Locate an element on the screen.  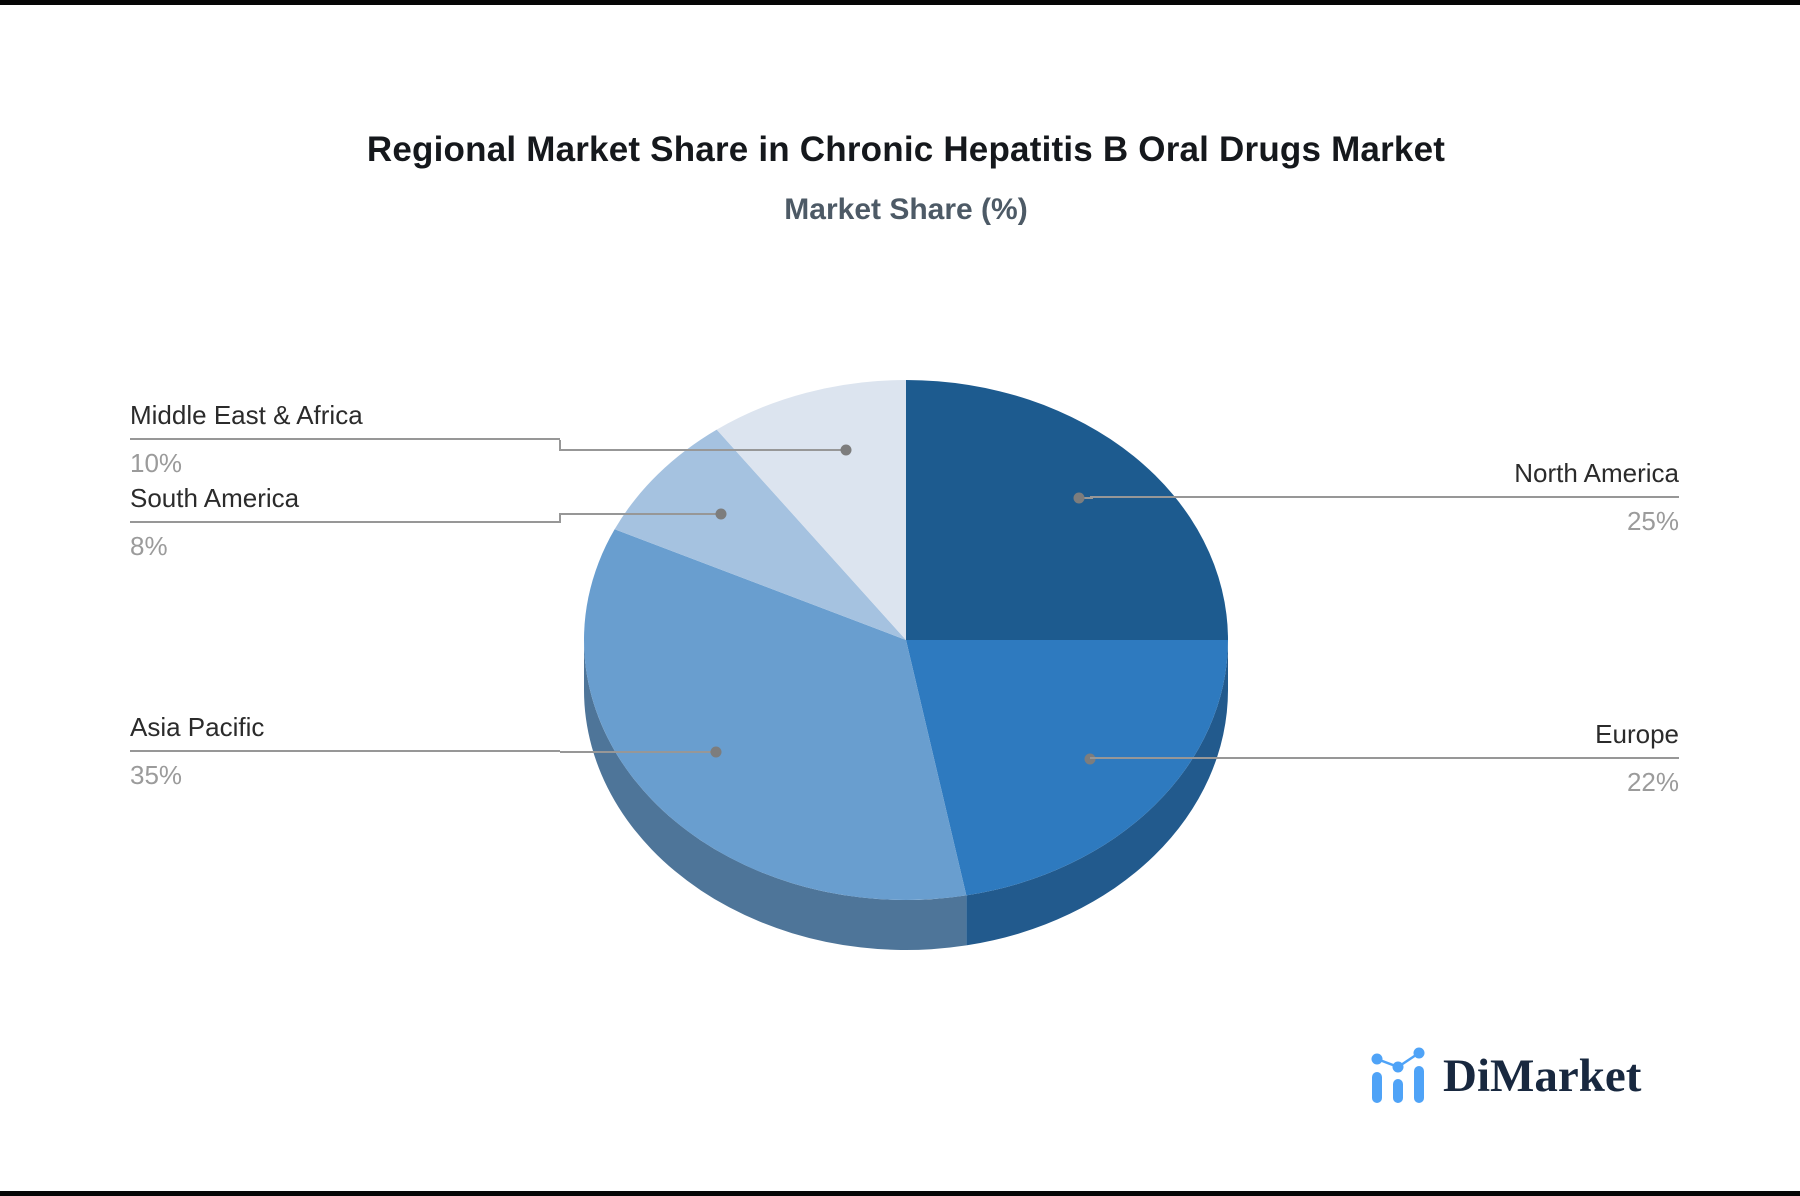
slice-value-south-america: 8% is located at coordinates (149, 546).